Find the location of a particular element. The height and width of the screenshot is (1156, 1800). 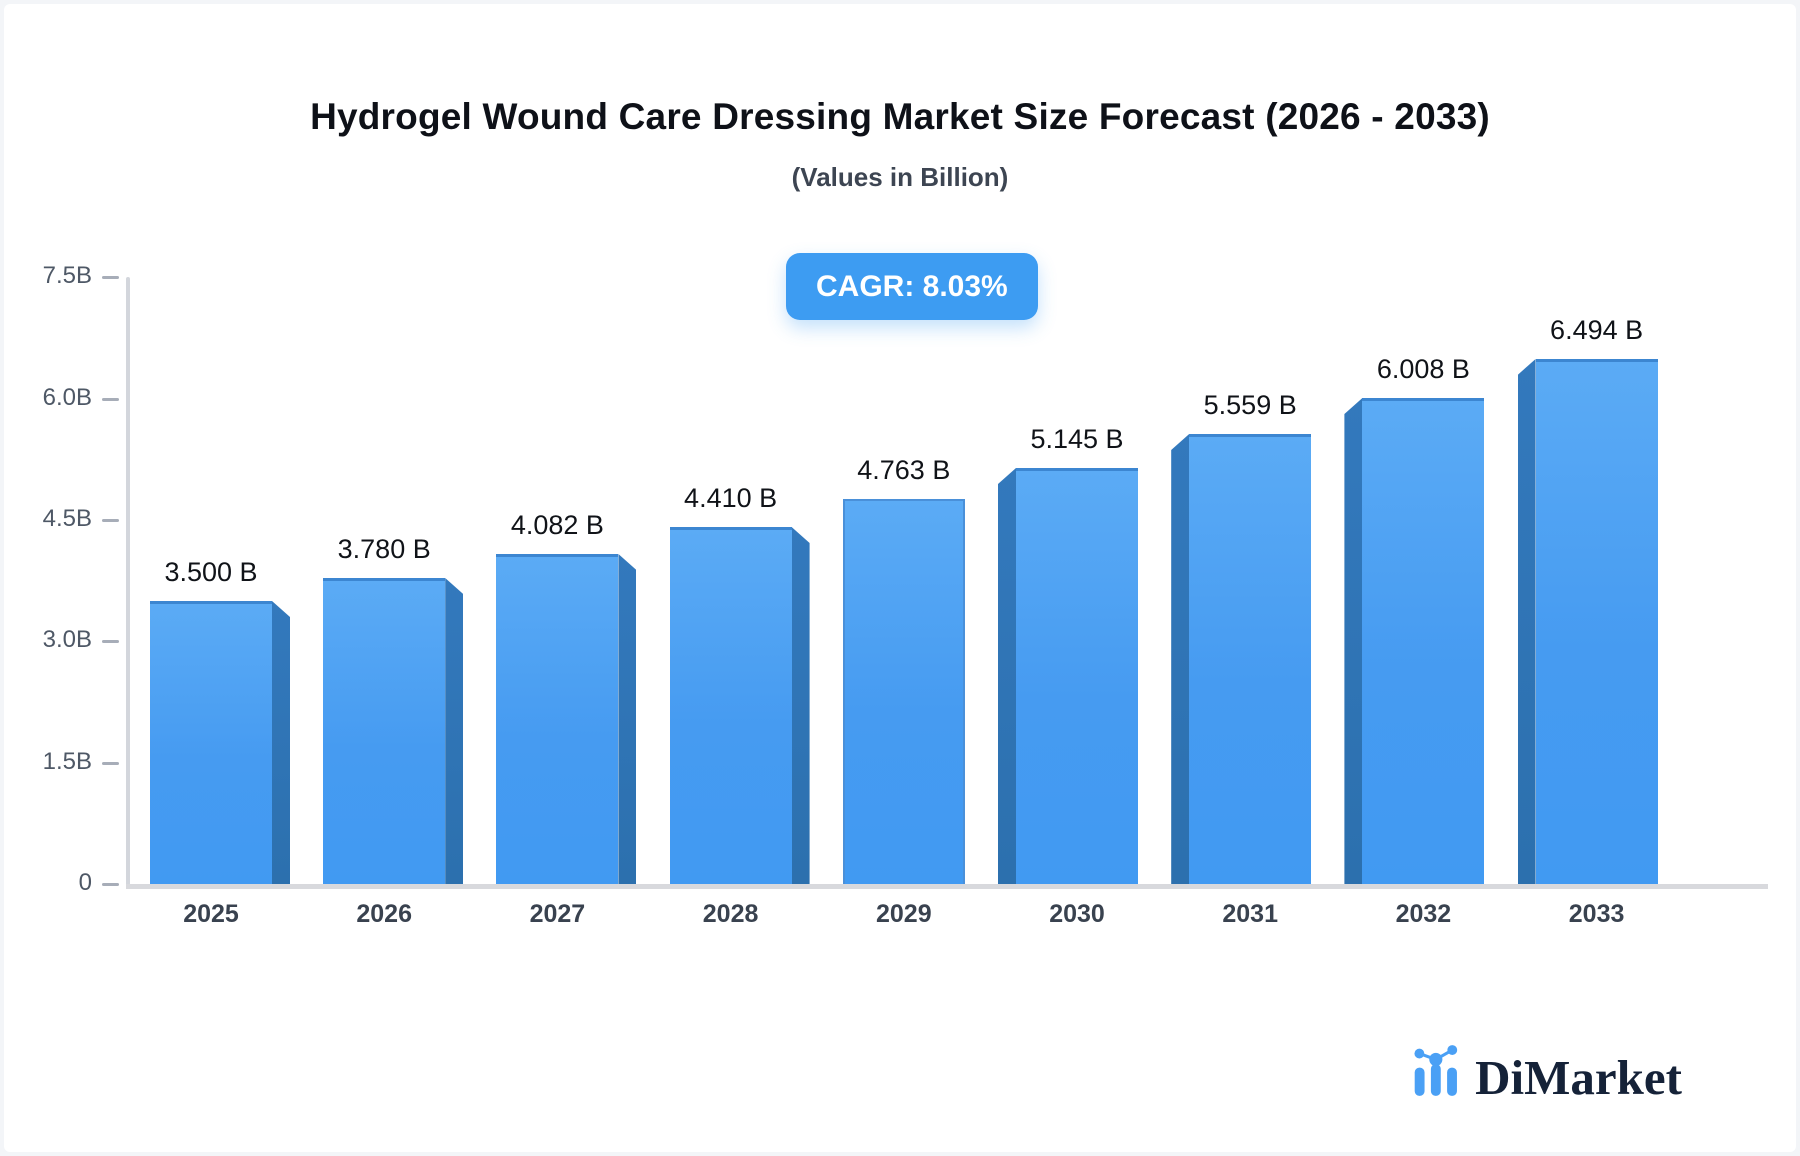

bar-side-2031 is located at coordinates (1180, 659).